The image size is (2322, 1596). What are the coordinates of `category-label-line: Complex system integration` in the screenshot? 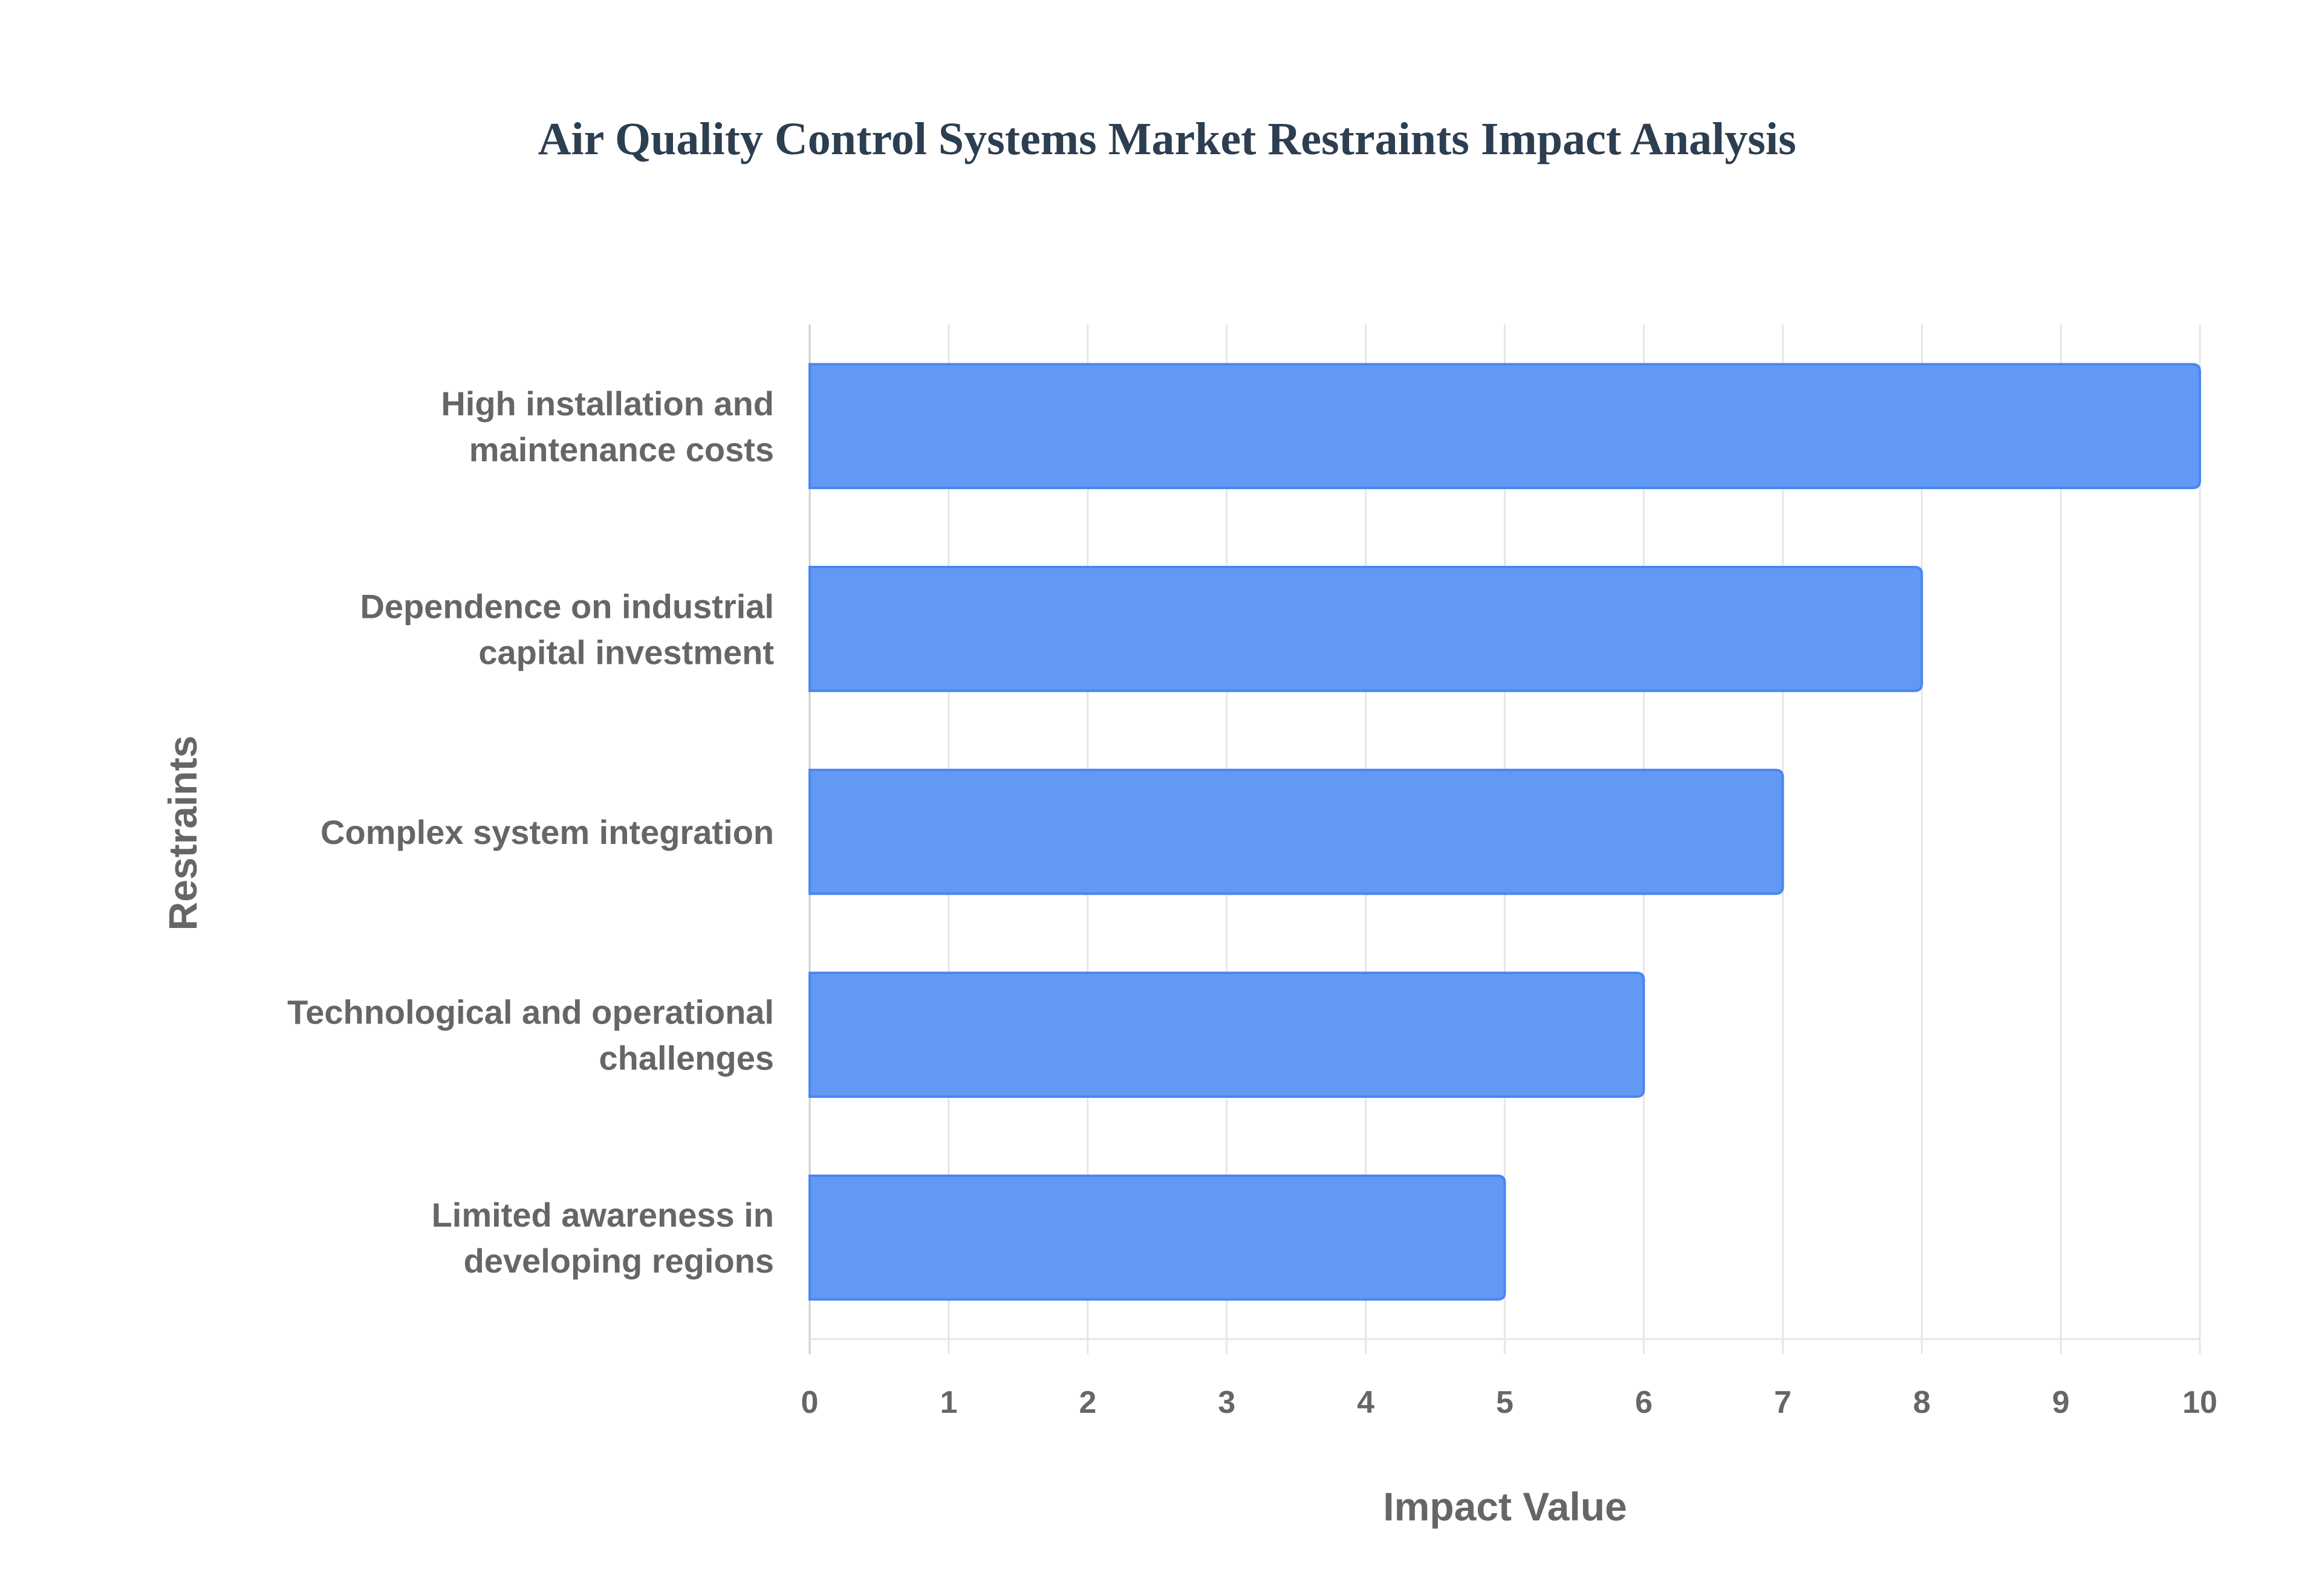 It's located at (547, 832).